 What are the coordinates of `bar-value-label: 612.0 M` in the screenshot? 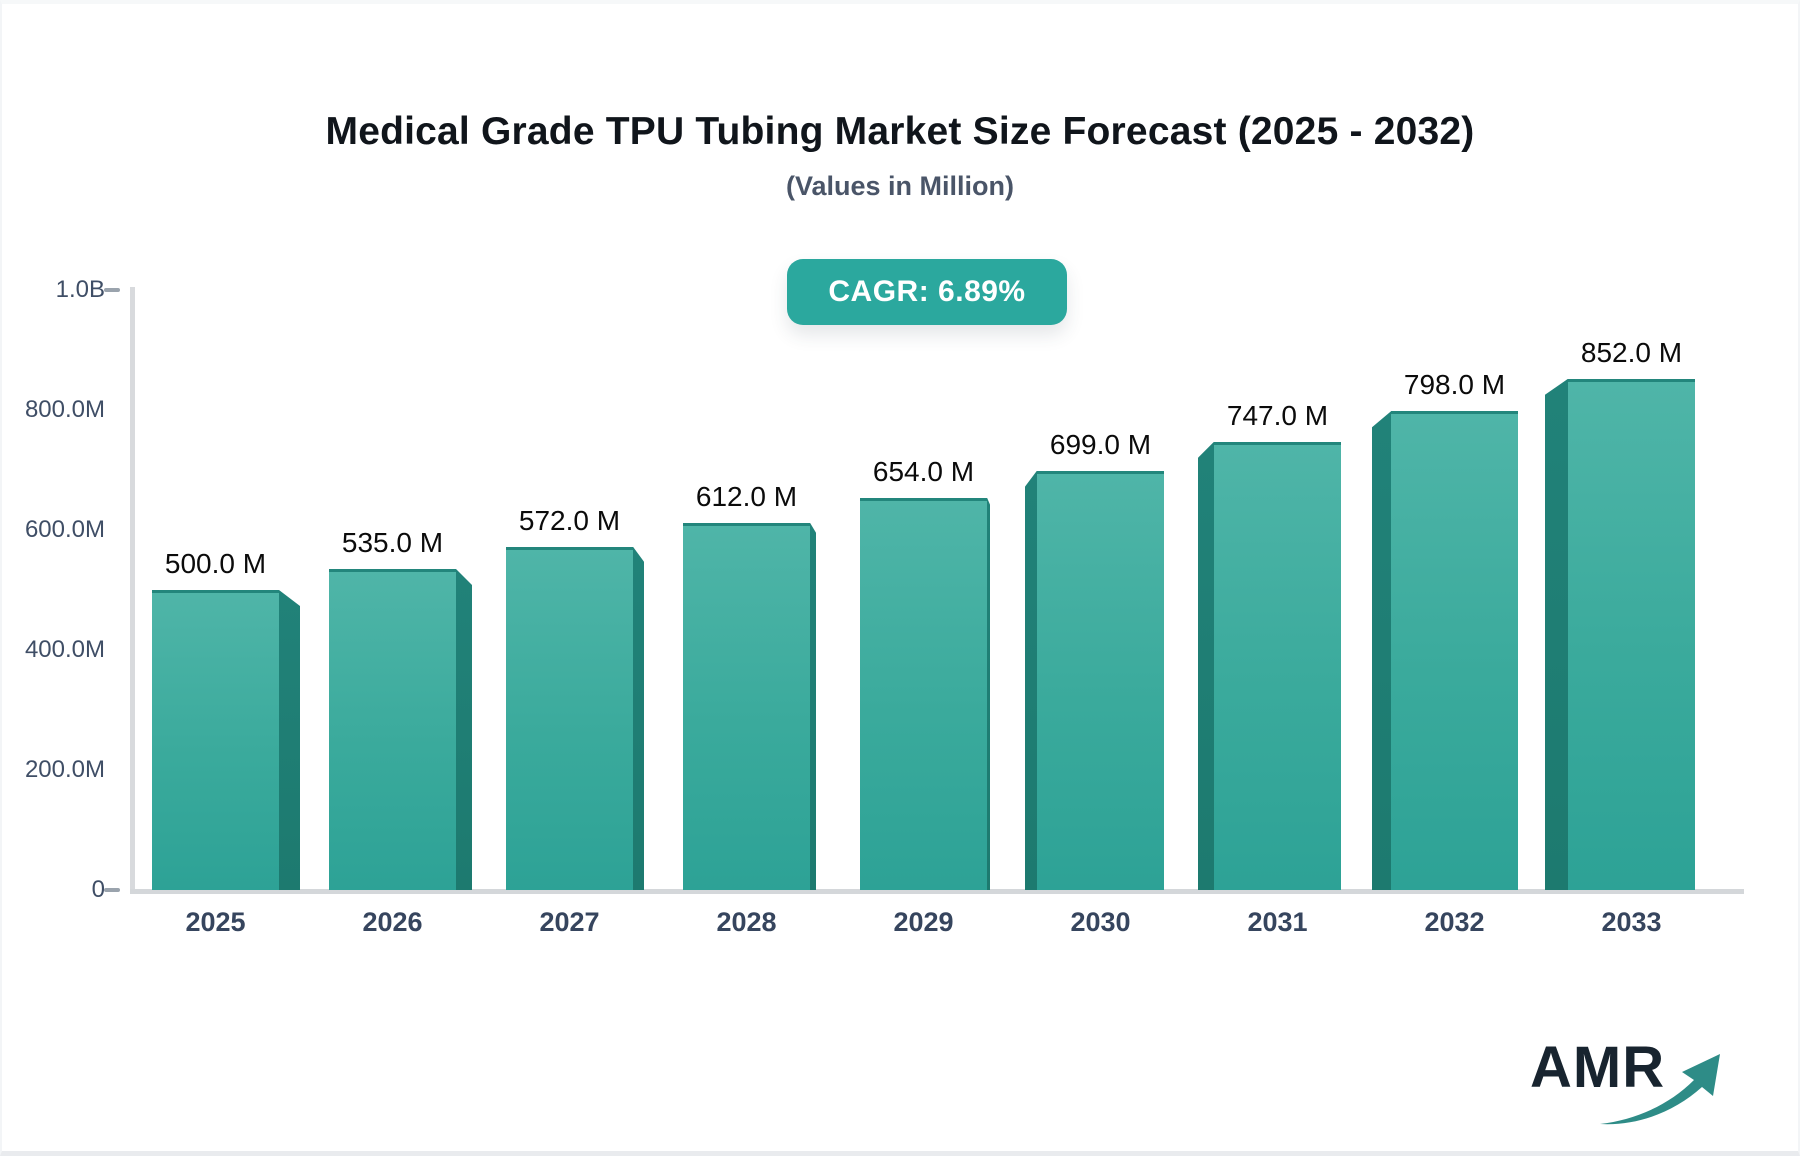 It's located at (746, 496).